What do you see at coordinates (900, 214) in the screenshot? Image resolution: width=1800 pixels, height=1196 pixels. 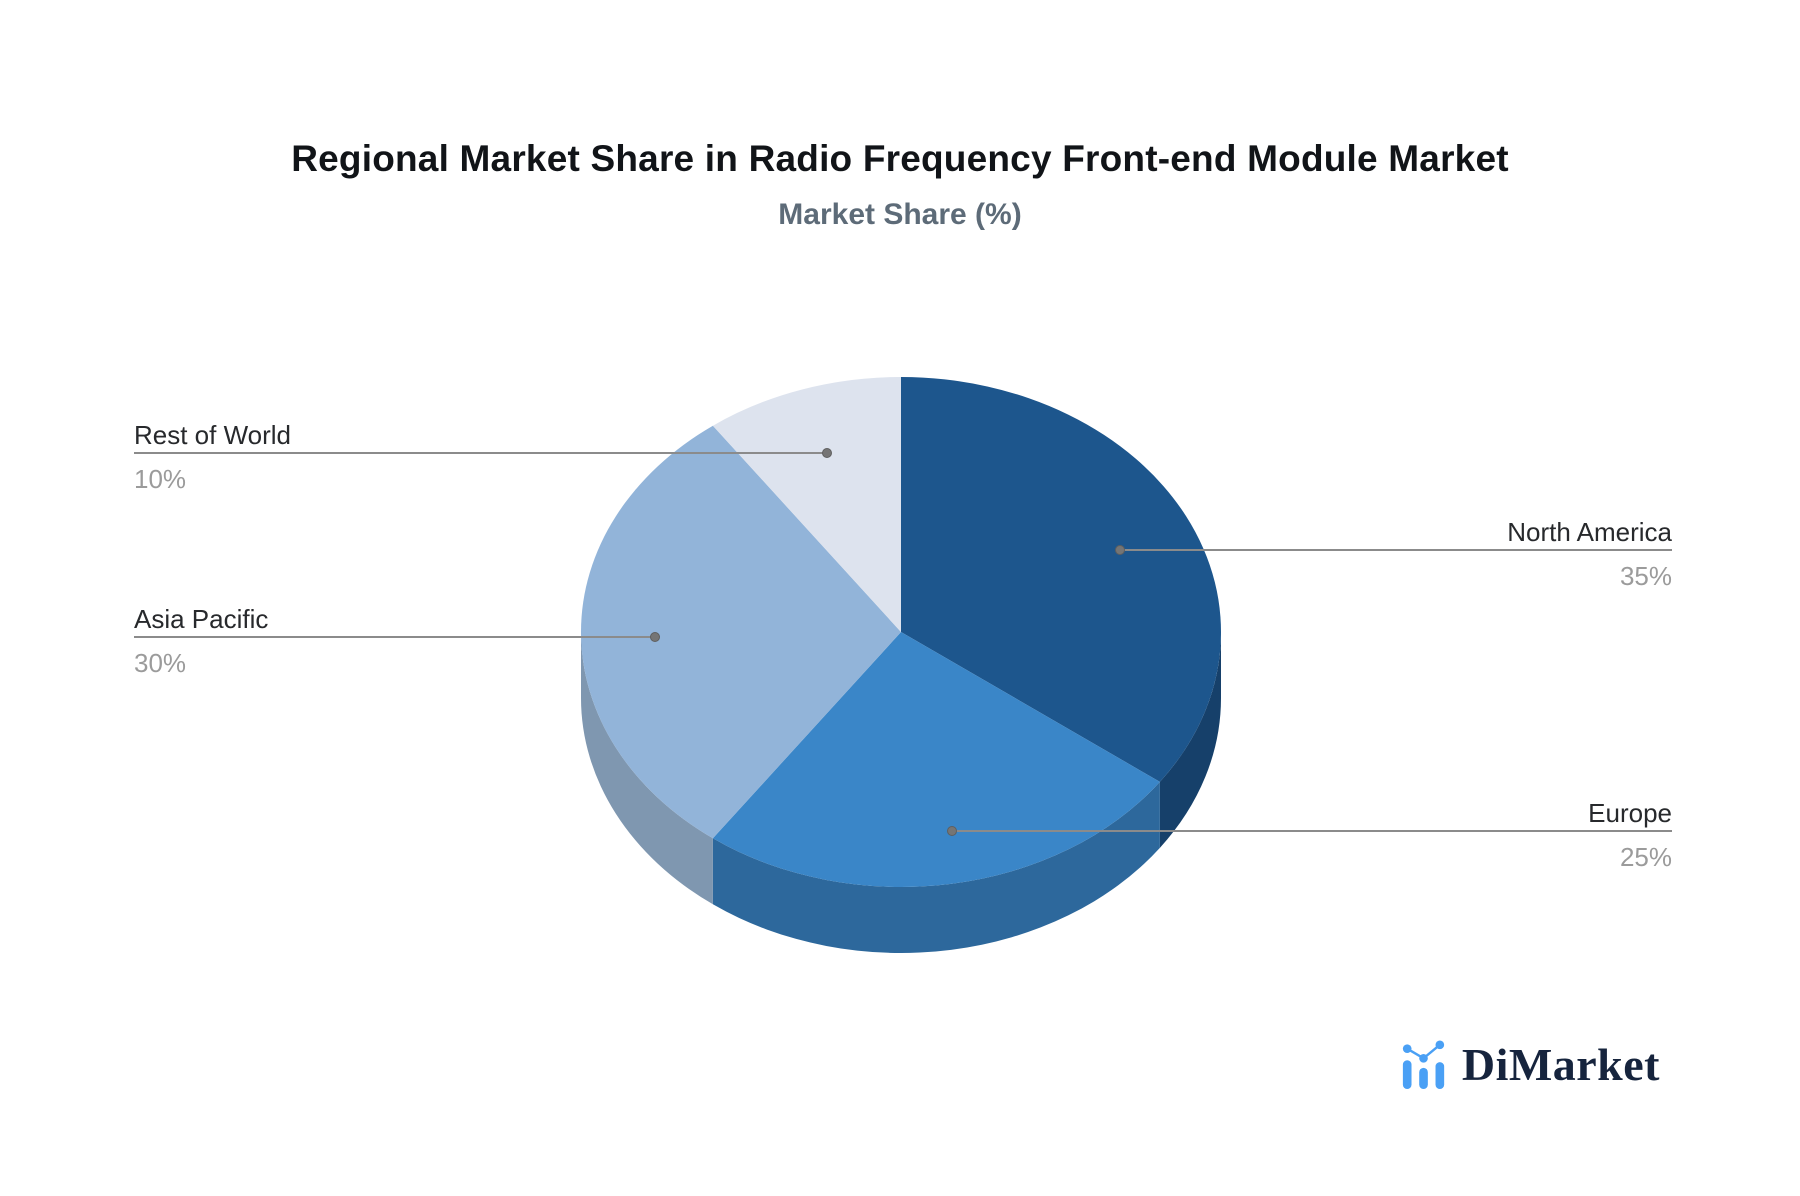 I see `chart-subtitle: Market Share (%)` at bounding box center [900, 214].